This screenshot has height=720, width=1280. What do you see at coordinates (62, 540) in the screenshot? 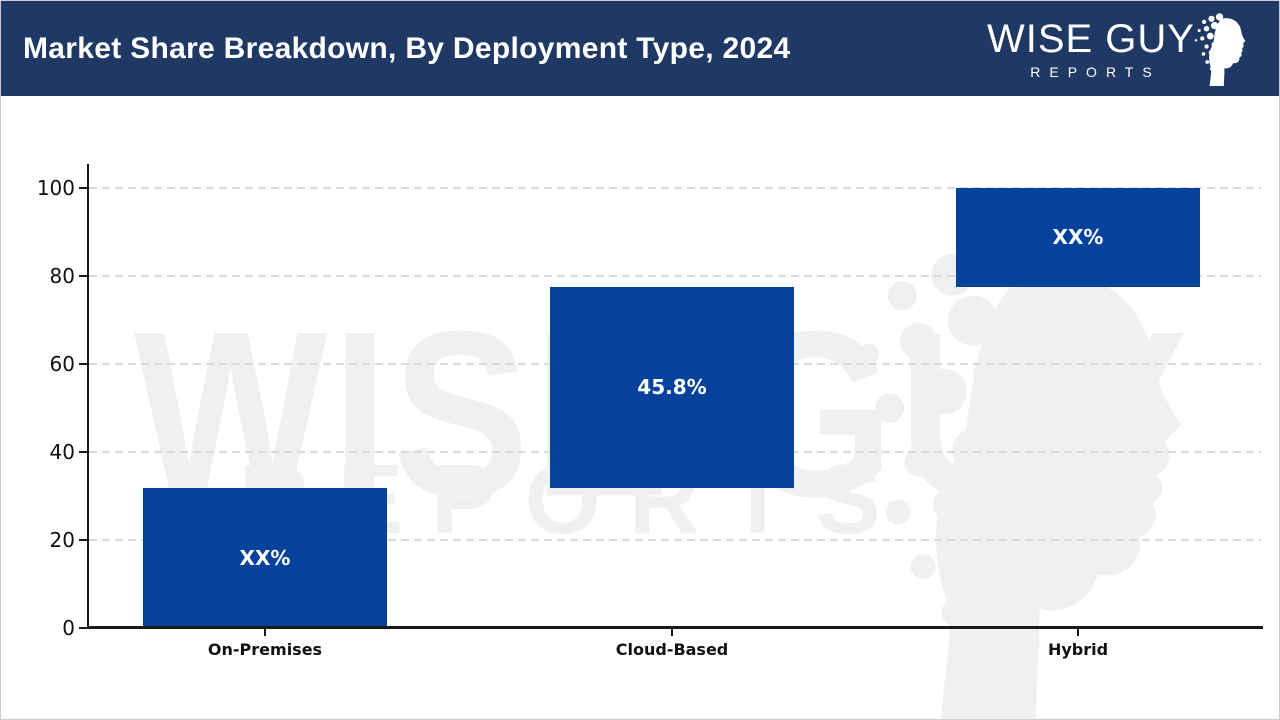
I see `y-tick-label: 20` at bounding box center [62, 540].